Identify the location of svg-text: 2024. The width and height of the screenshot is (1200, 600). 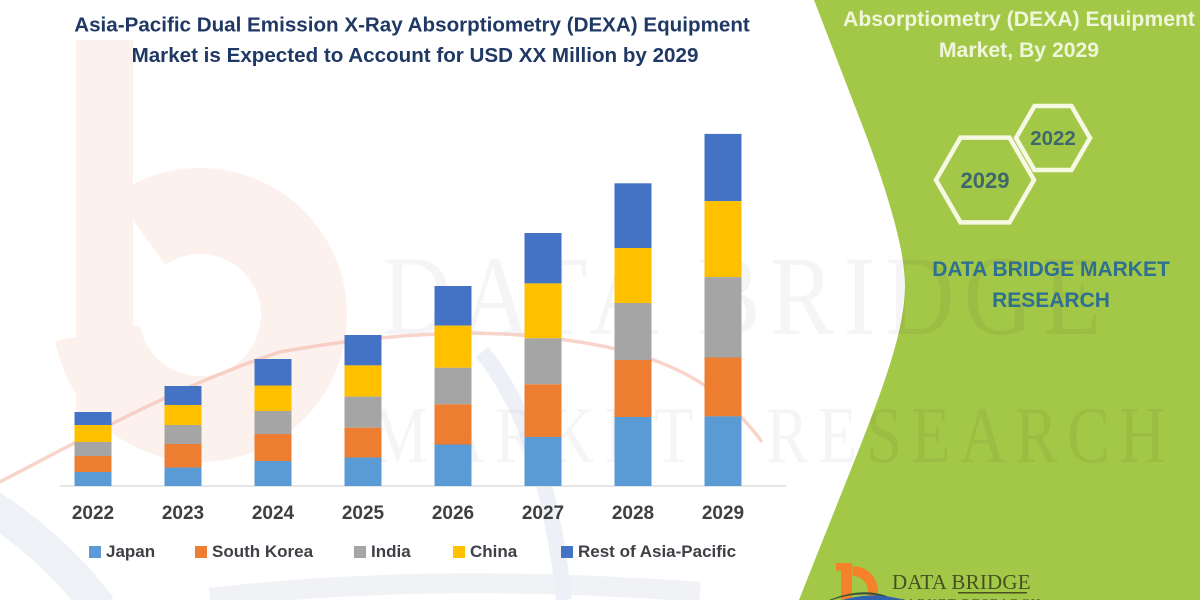
(273, 513).